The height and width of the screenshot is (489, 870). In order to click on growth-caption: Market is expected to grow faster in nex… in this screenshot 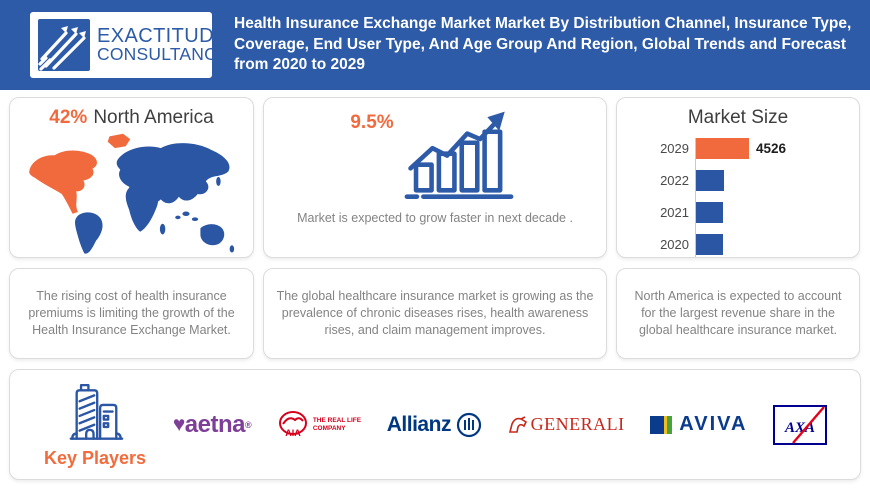, I will do `click(435, 218)`.